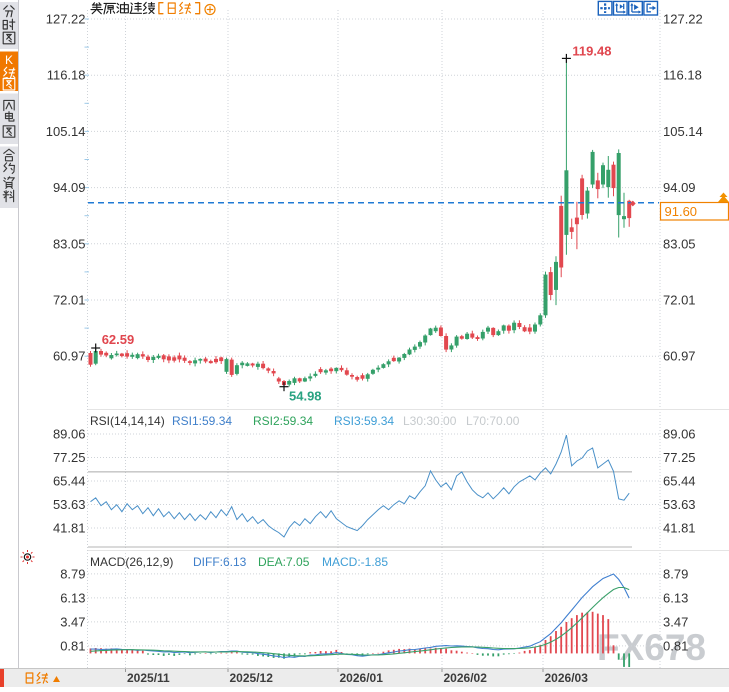  What do you see at coordinates (591, 50) in the screenshot?
I see `svg-text: 119.48` at bounding box center [591, 50].